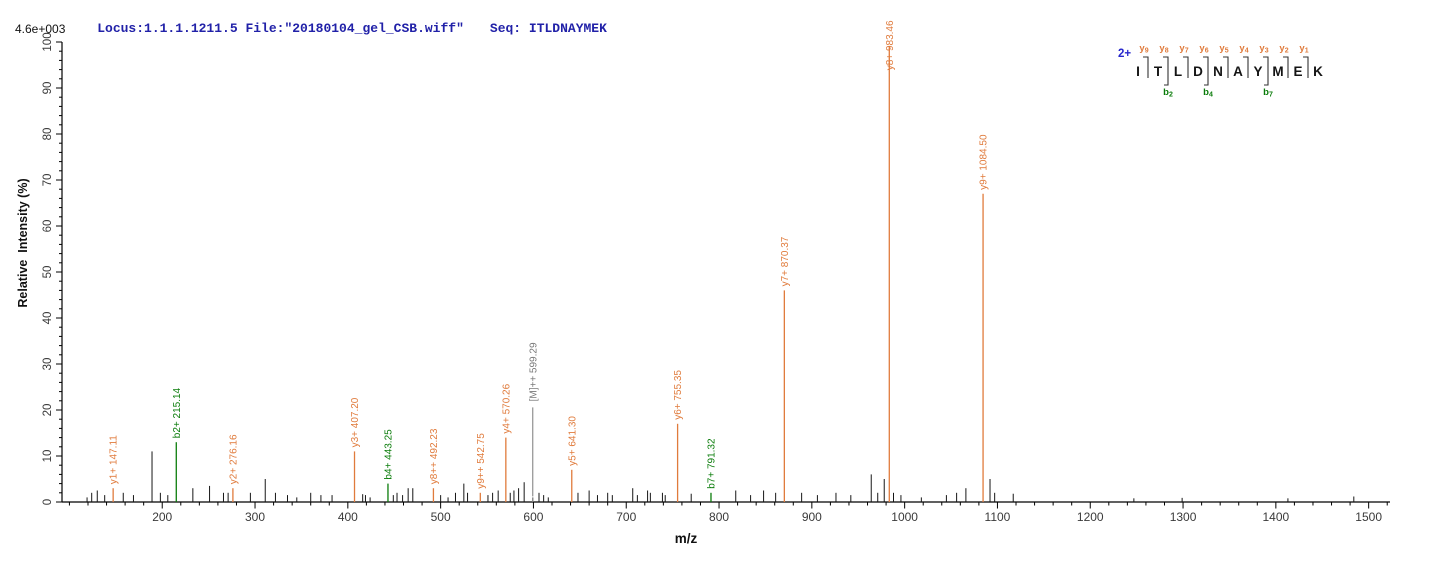  Describe the element at coordinates (48, 456) in the screenshot. I see `y-tick-label: 10` at that location.